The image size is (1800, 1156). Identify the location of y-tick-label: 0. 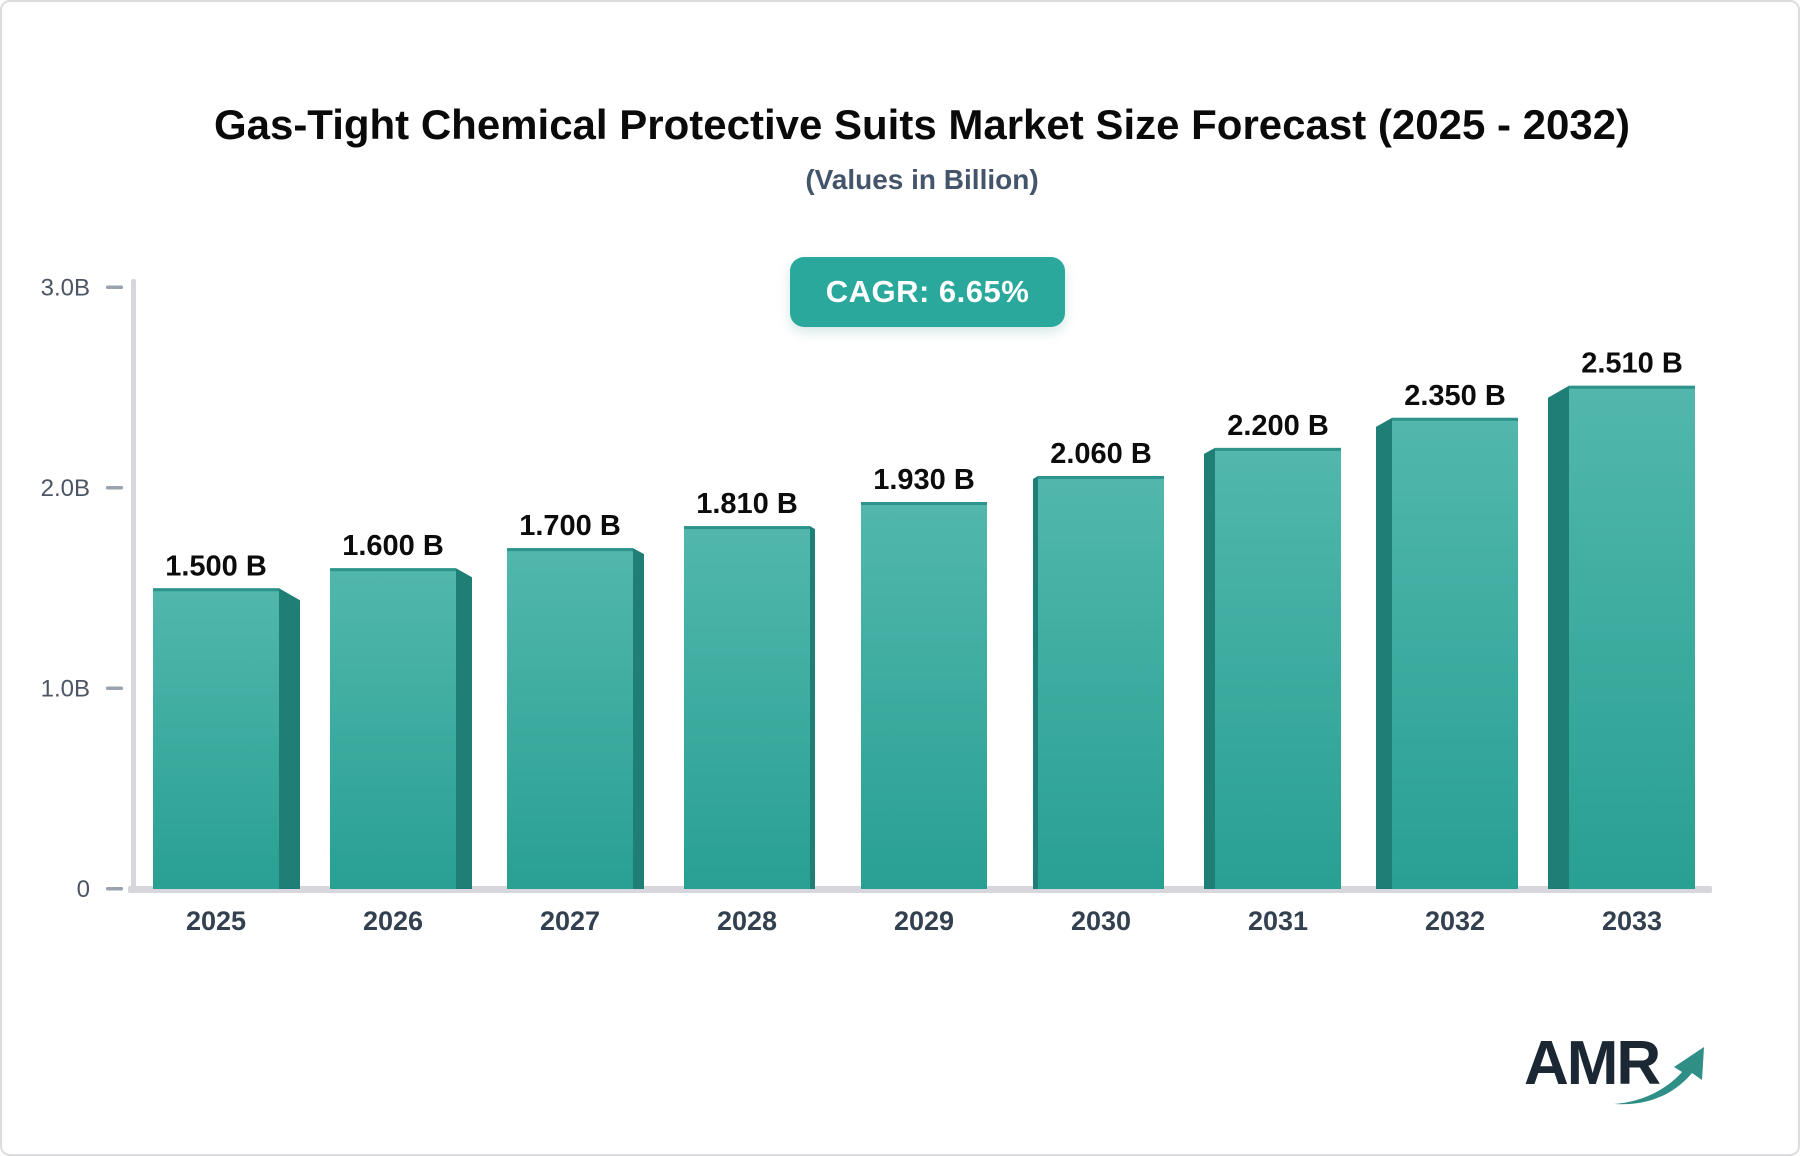
(83, 889).